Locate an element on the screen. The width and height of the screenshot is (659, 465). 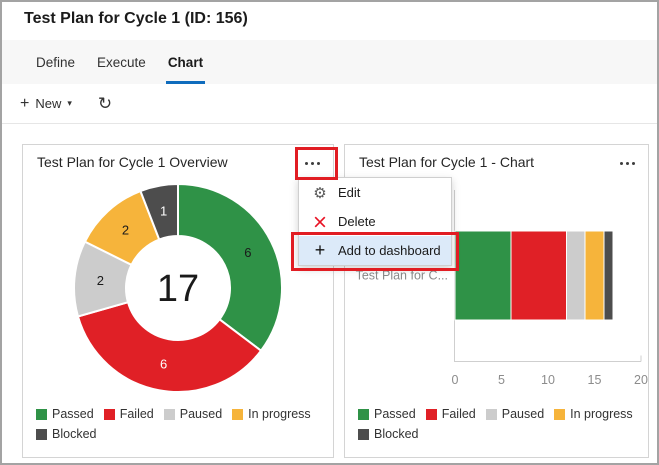
refresh-button: ↻ is located at coordinates (105, 103).